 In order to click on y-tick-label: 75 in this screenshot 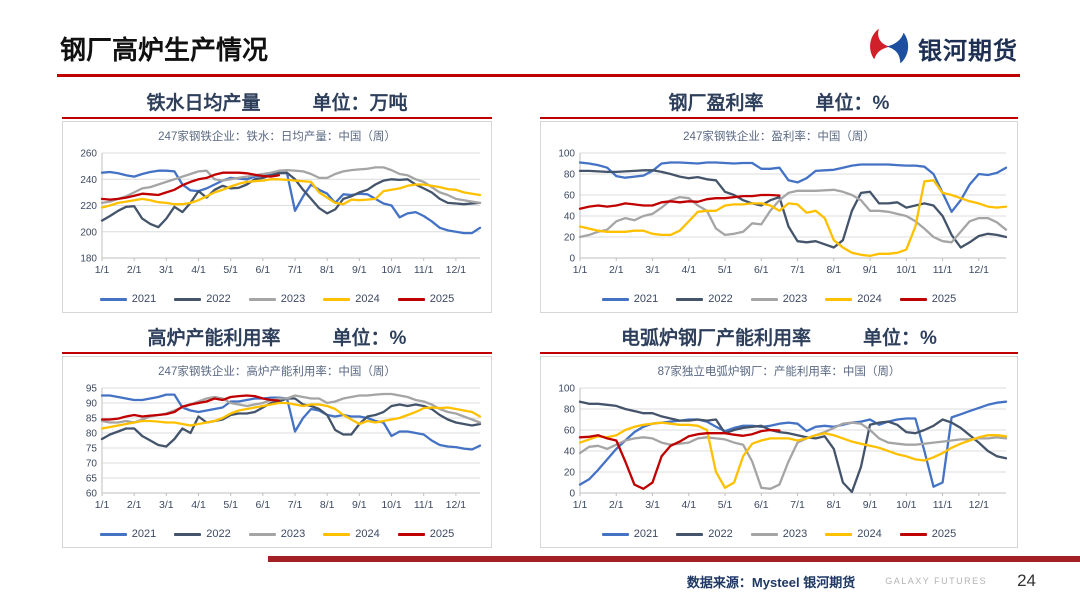, I will do `click(92, 449)`.